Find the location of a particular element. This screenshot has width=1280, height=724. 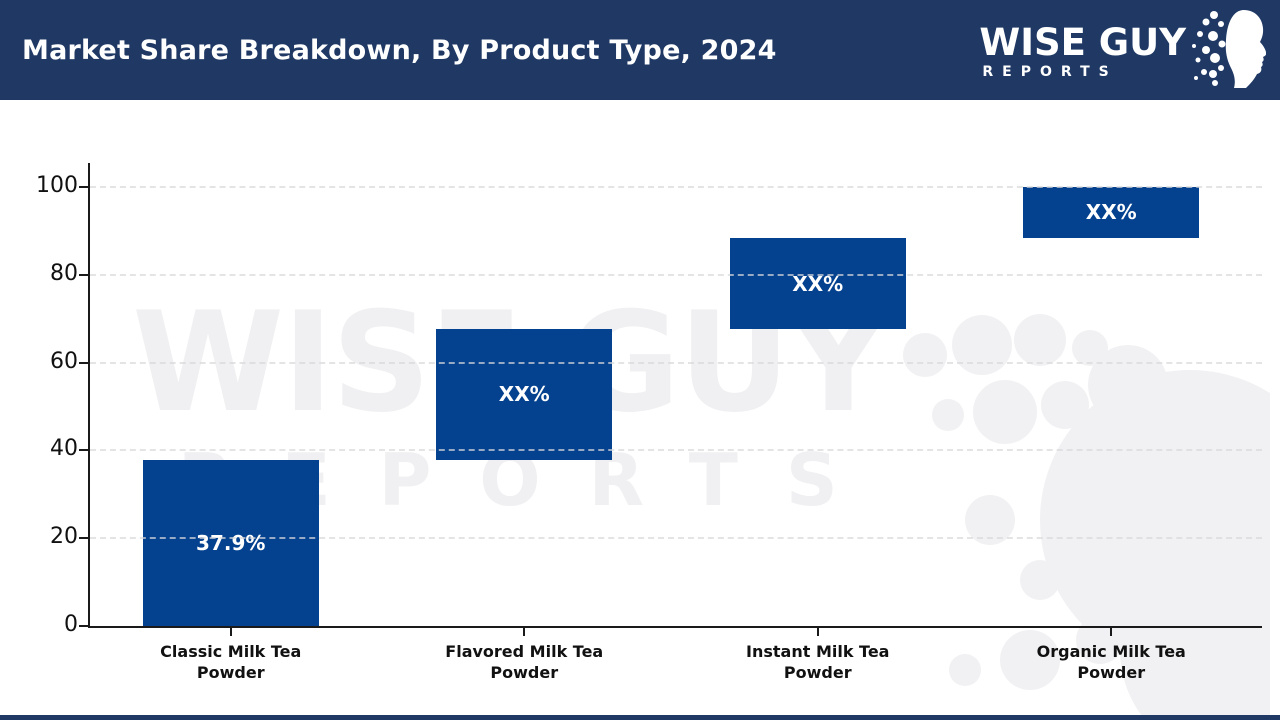

x-category-label: Flavored Milk Tea Powder is located at coordinates (524, 662).